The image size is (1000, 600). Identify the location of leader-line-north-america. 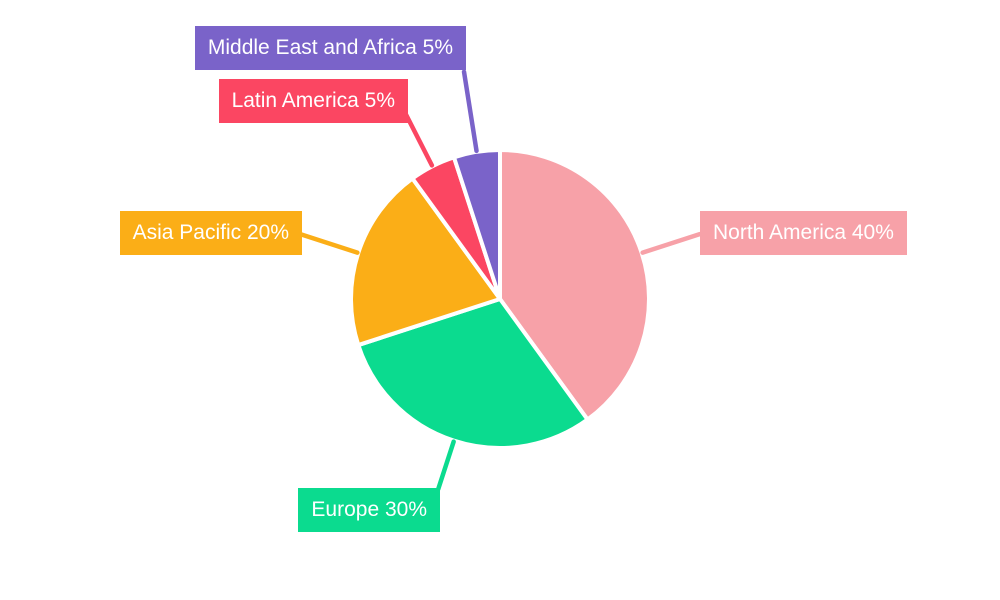
(671, 243).